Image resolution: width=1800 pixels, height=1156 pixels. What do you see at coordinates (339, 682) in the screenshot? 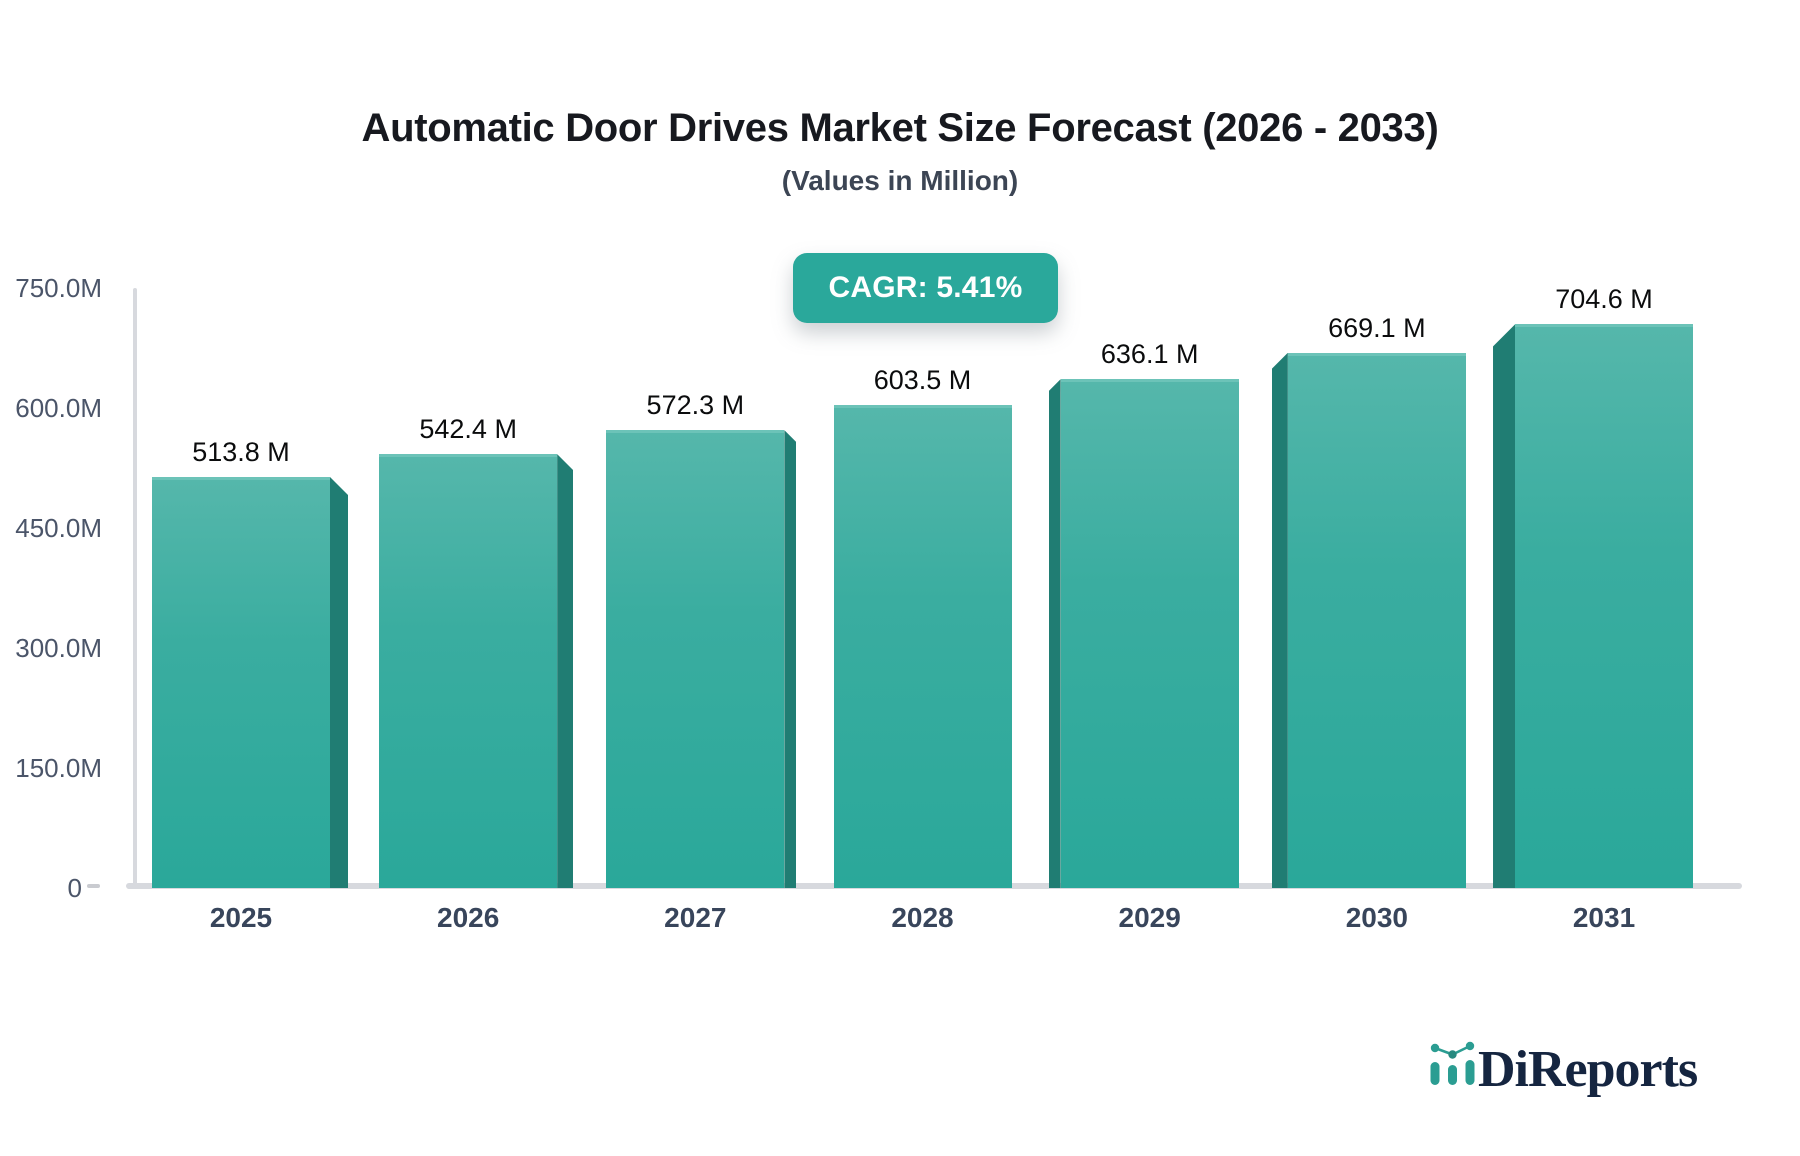
I see `bar-side-2025` at bounding box center [339, 682].